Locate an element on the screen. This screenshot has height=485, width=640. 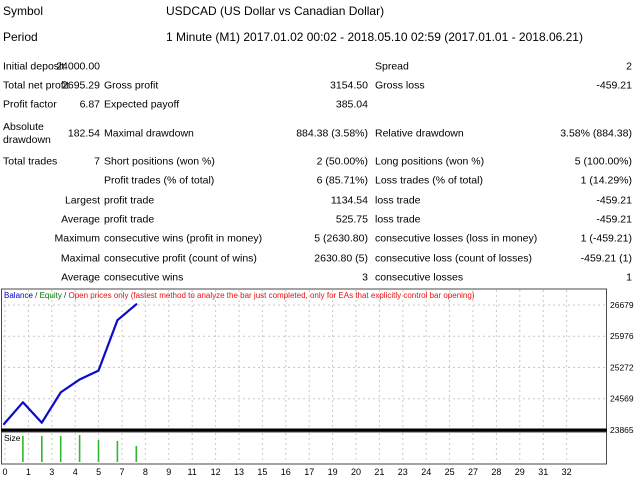
report-cell: 2695.29 is located at coordinates (81, 85).